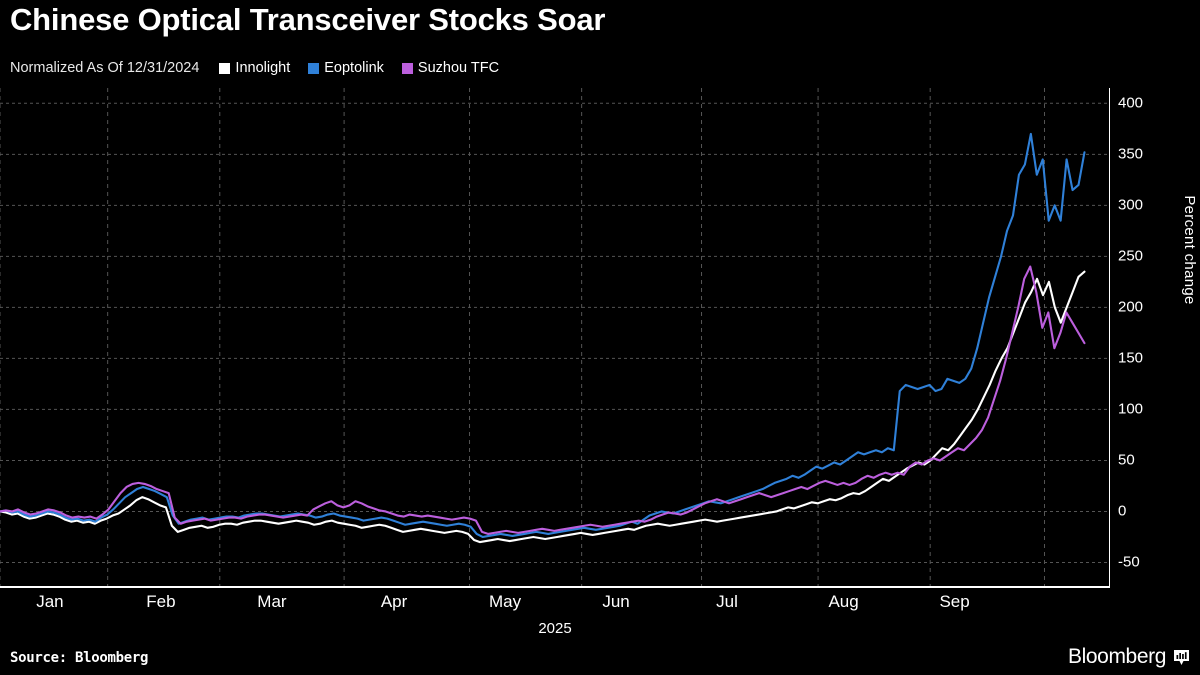  What do you see at coordinates (1181, 657) in the screenshot?
I see `bloomberg-terminal-icon` at bounding box center [1181, 657].